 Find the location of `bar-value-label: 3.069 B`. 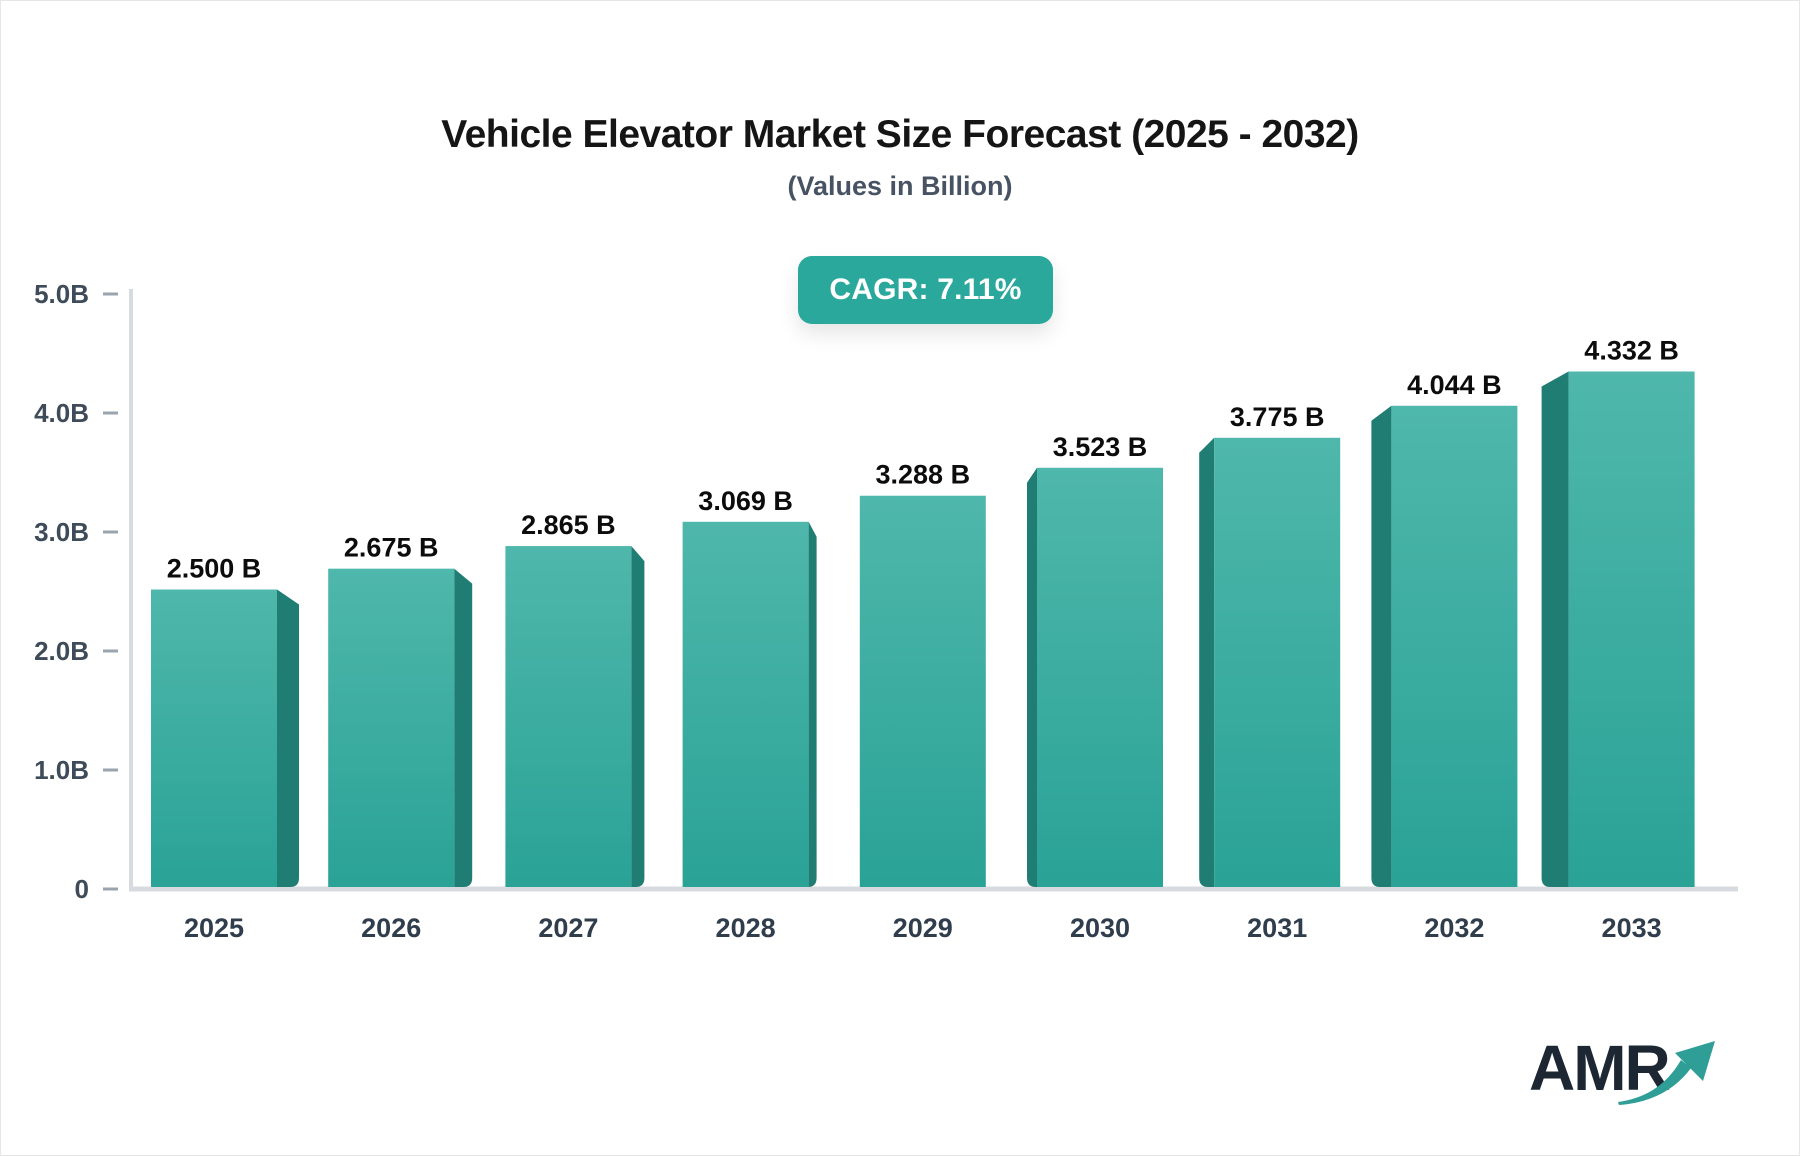

bar-value-label: 3.069 B is located at coordinates (745, 501).